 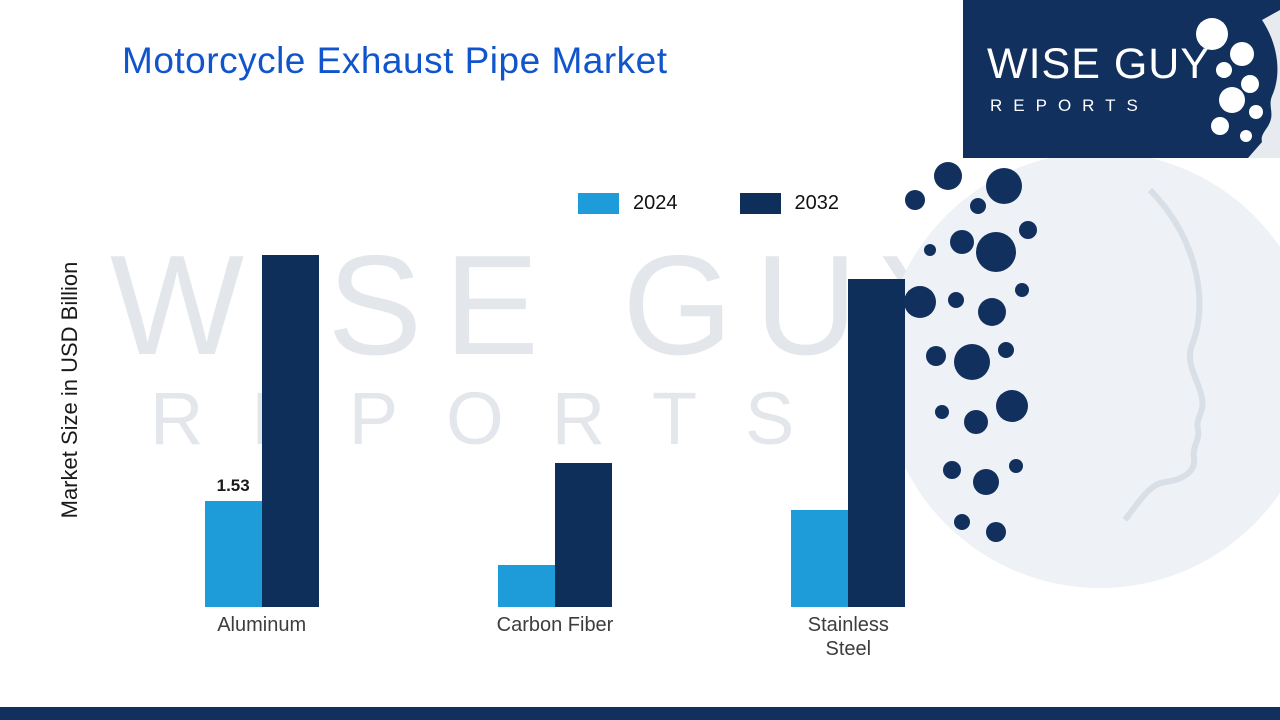 What do you see at coordinates (760, 203) in the screenshot?
I see `legend-swatch-2032` at bounding box center [760, 203].